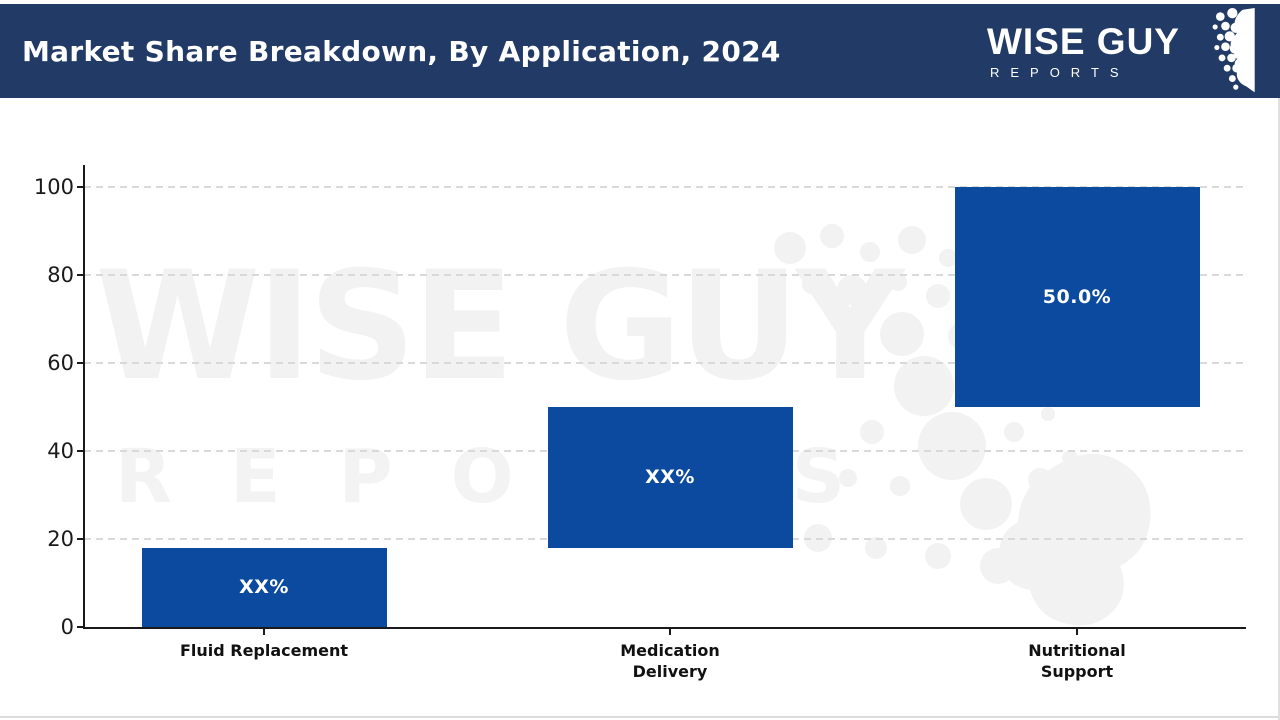  I want to click on bar-medication-delivery: XX%, so click(670, 477).